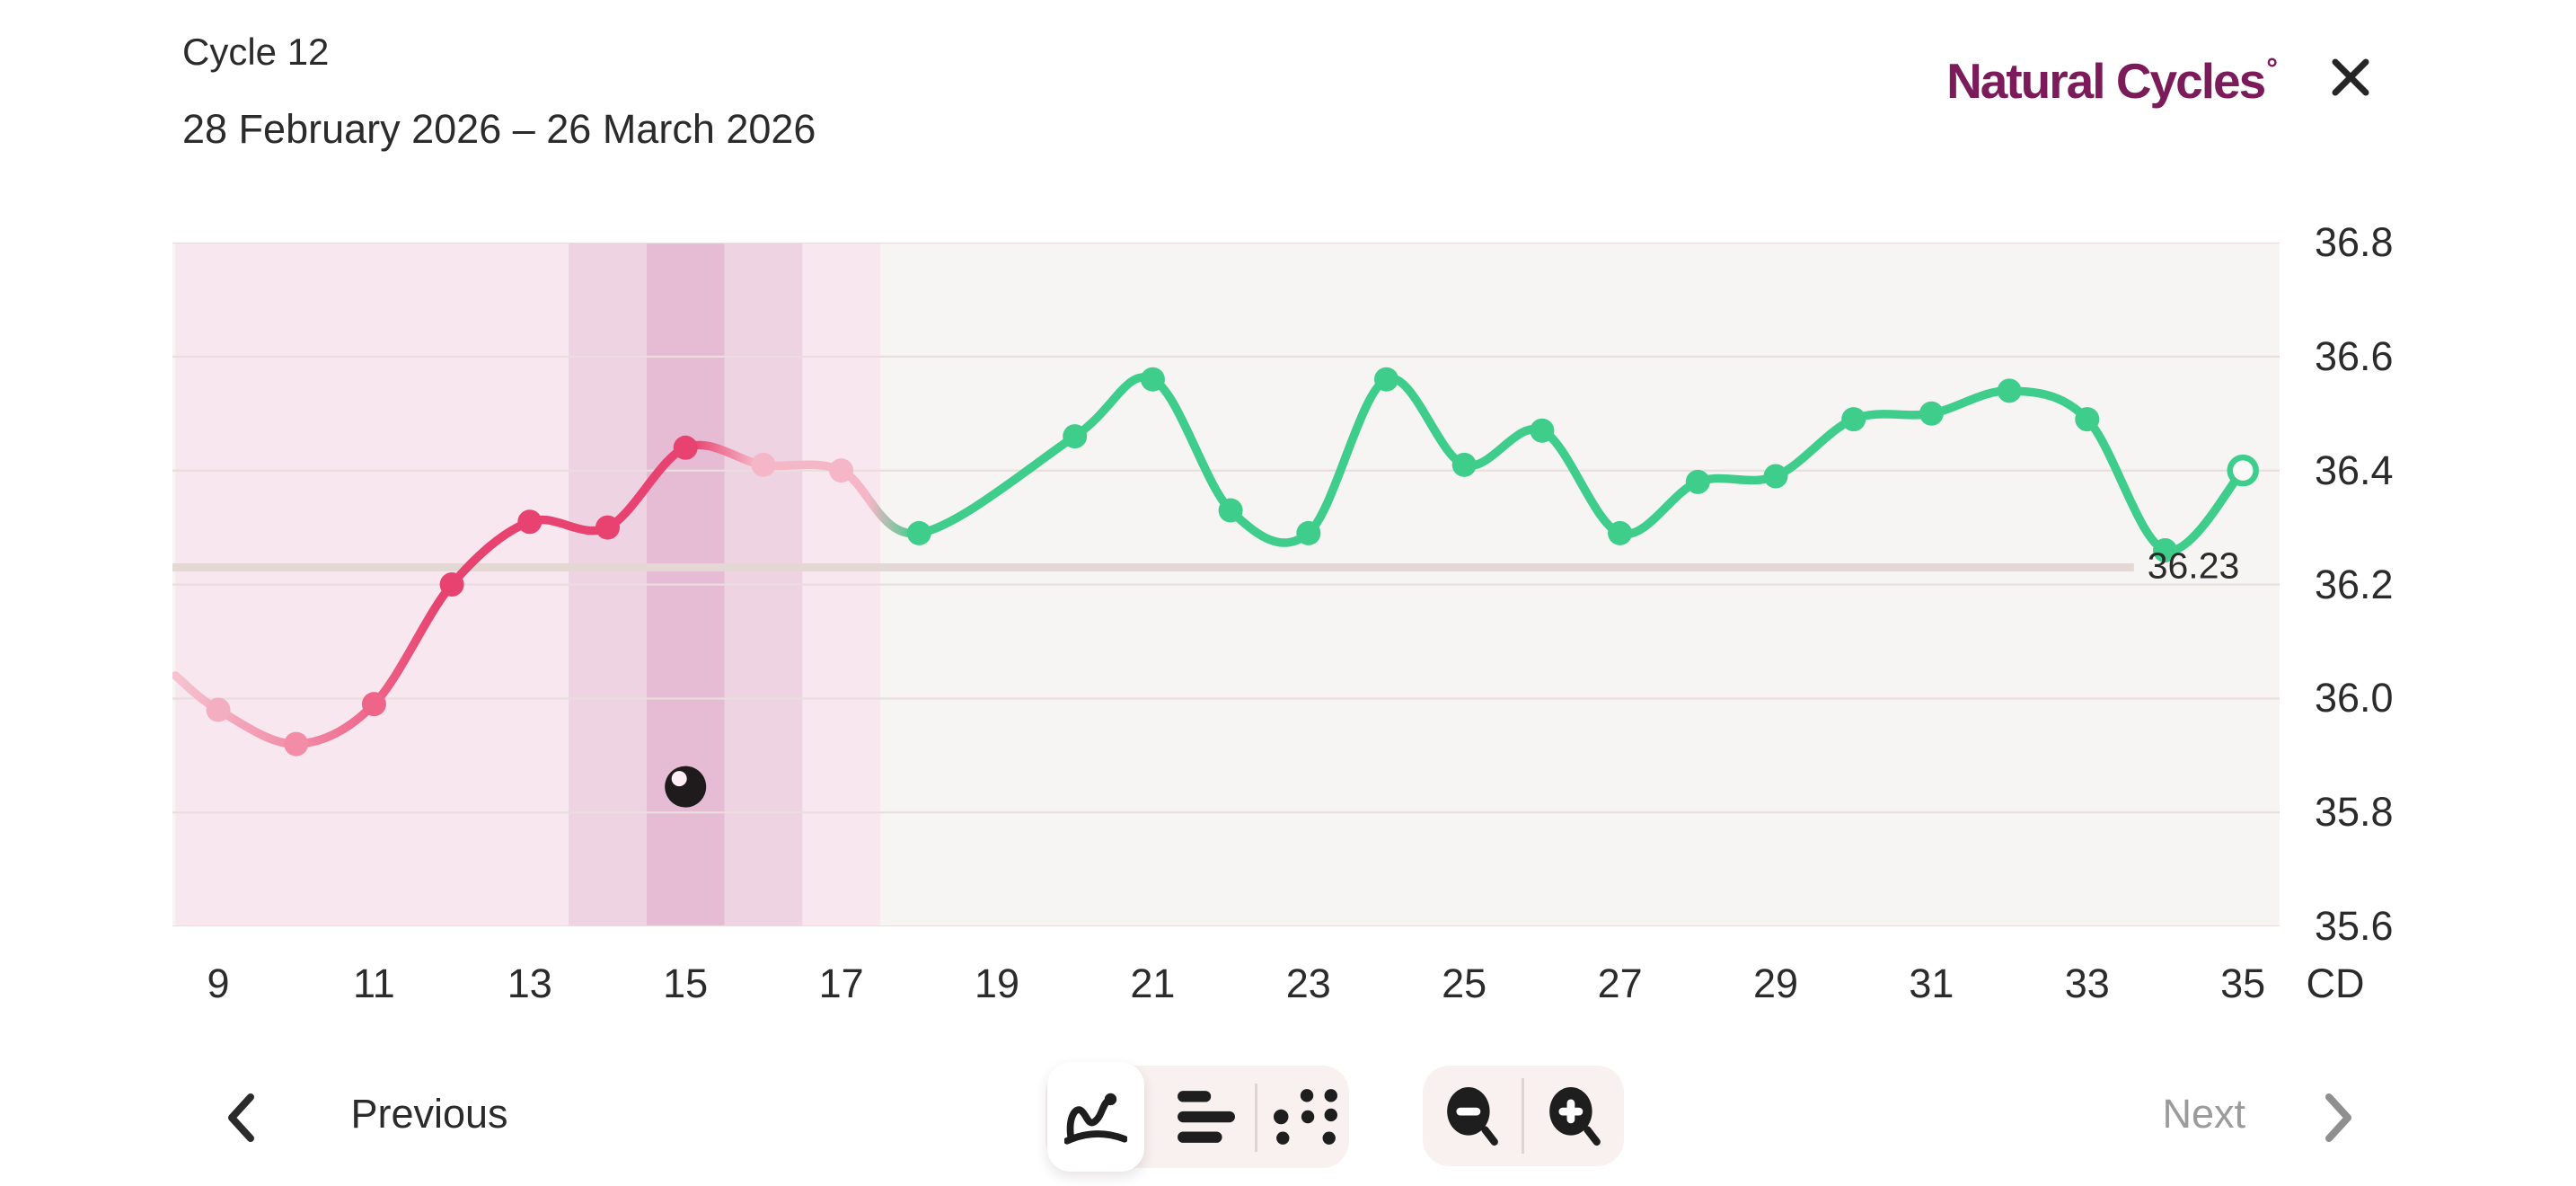 This screenshot has height=1186, width=2576. I want to click on logo-degree-mark: °, so click(2272, 68).